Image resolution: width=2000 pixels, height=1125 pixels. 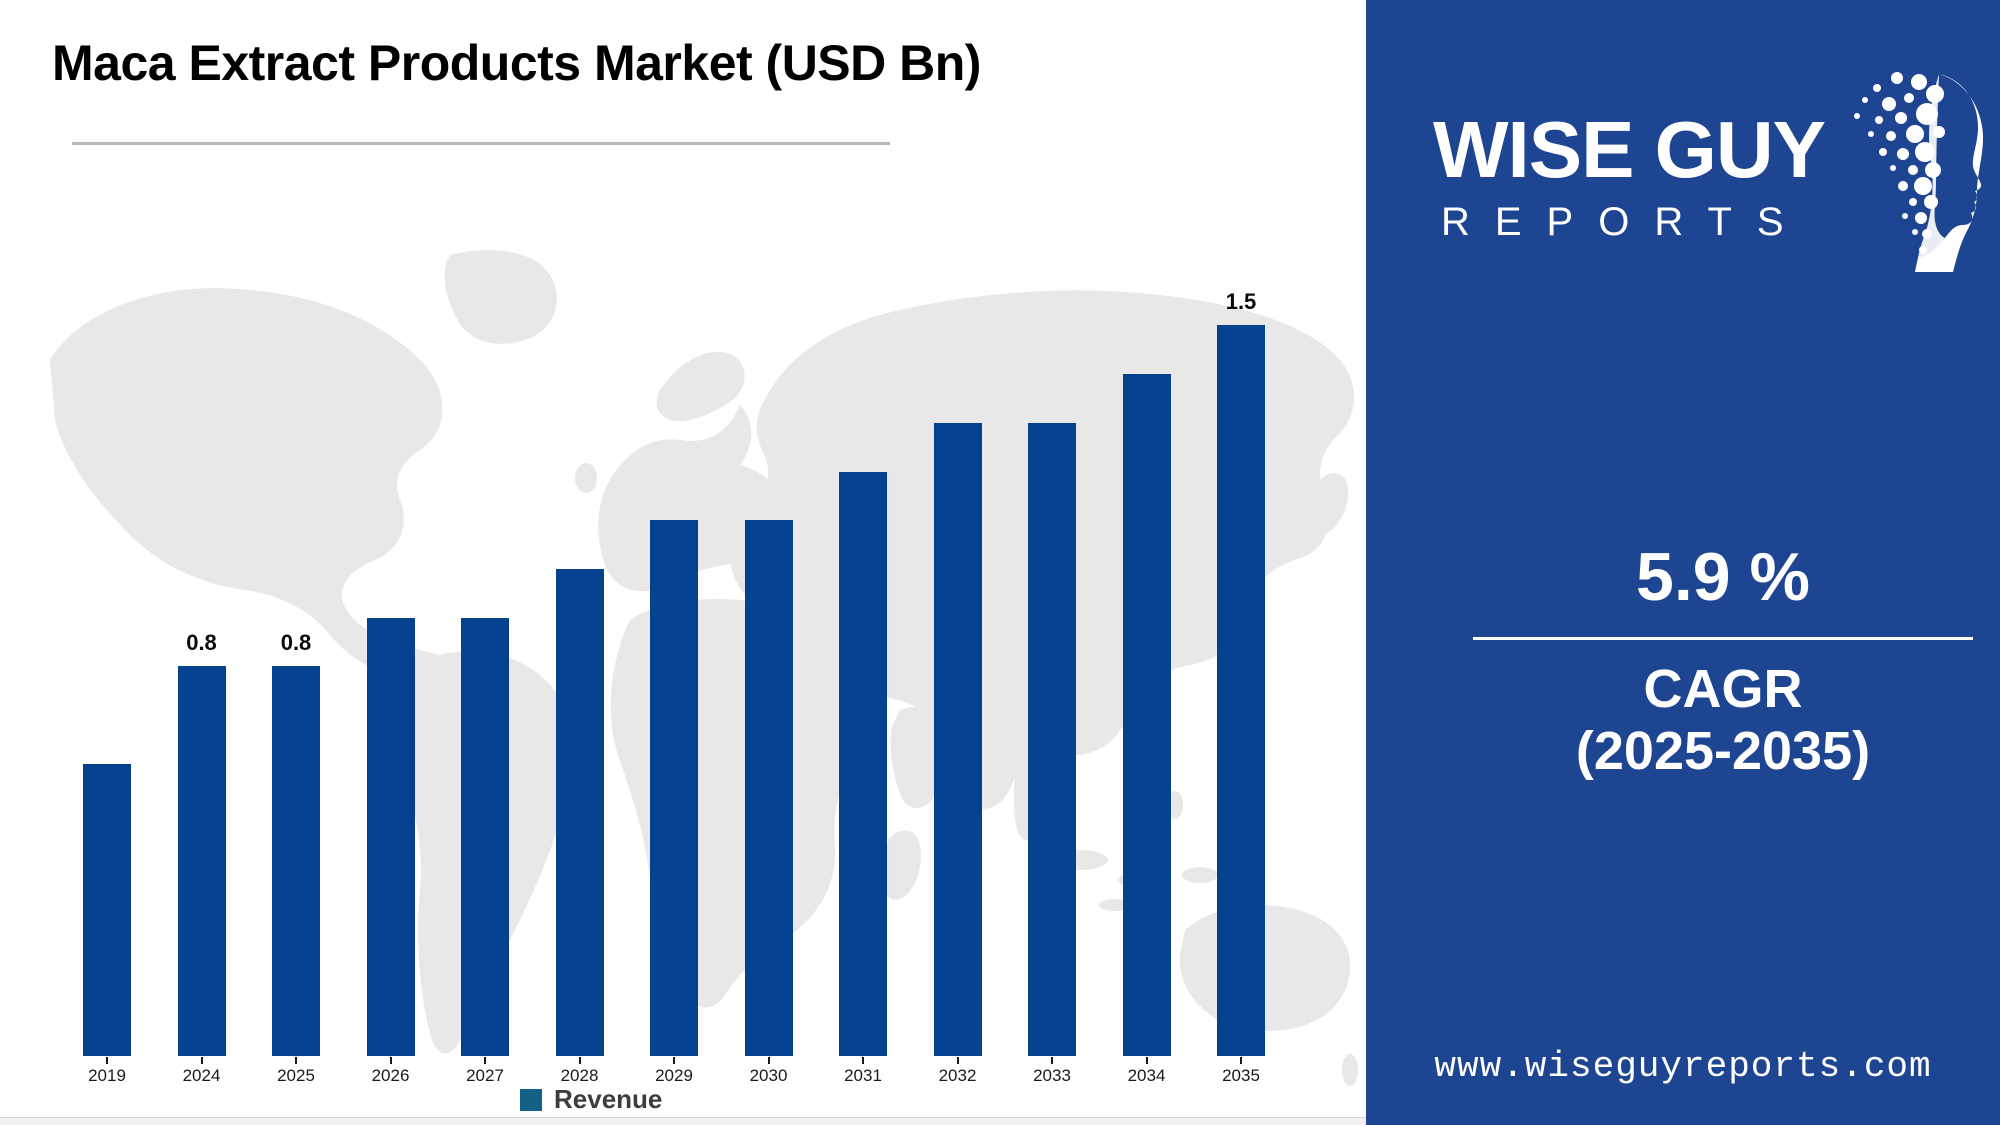 I want to click on legend-item-revenue: Revenue, so click(x=591, y=1099).